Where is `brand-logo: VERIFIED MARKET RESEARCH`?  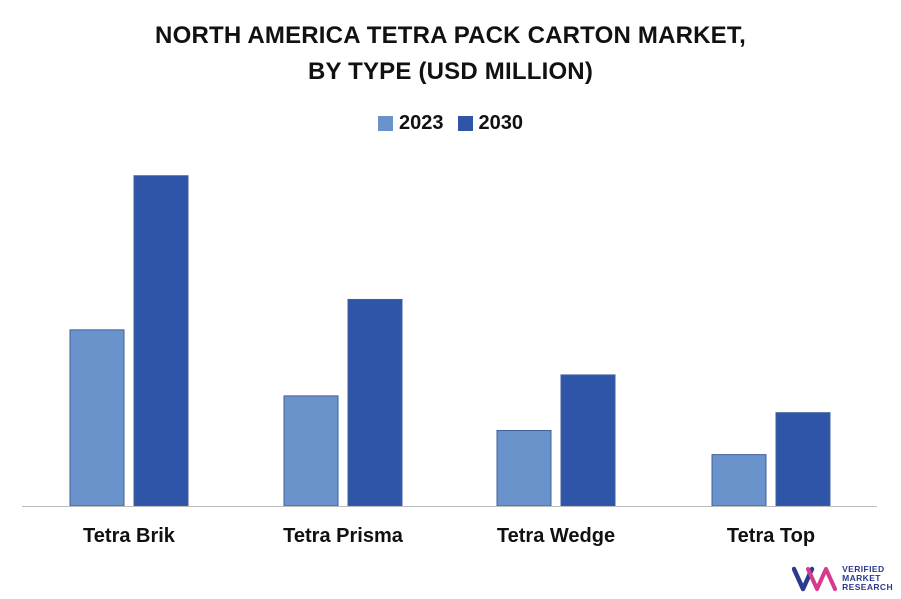
brand-logo: VERIFIED MARKET RESEARCH is located at coordinates (842, 578).